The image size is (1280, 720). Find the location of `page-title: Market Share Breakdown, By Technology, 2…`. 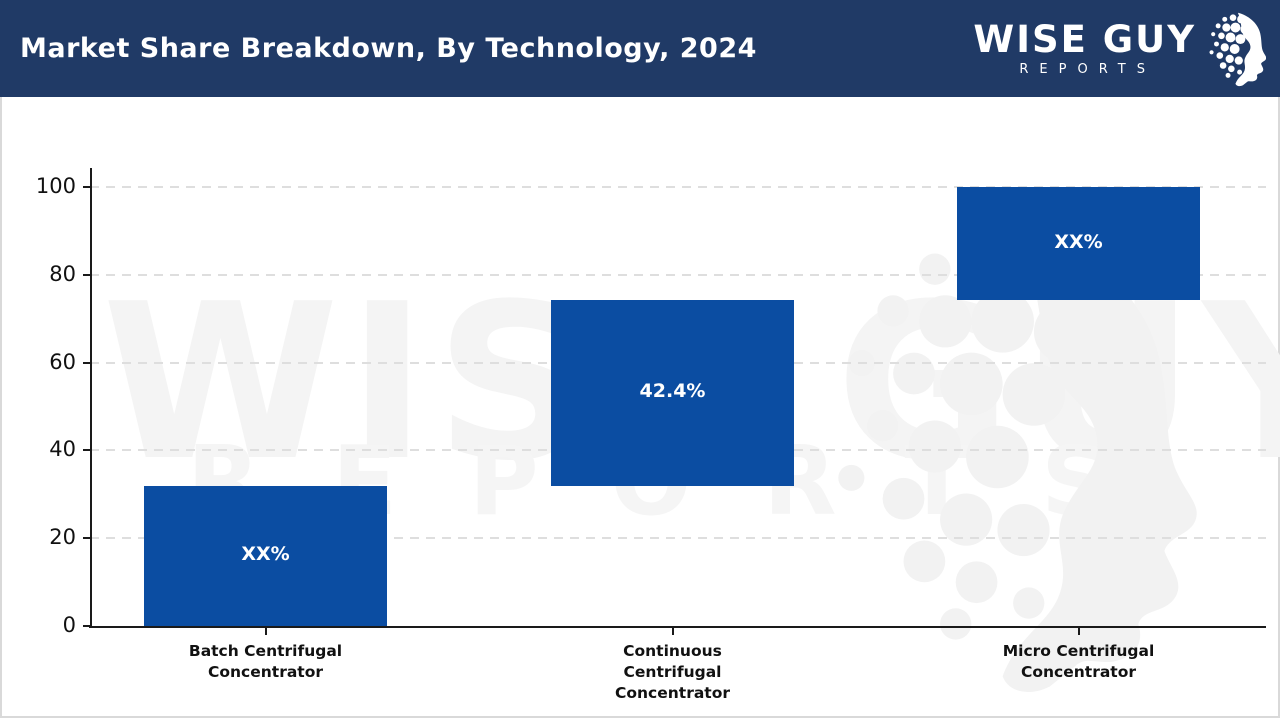

page-title: Market Share Breakdown, By Technology, 2… is located at coordinates (388, 48).